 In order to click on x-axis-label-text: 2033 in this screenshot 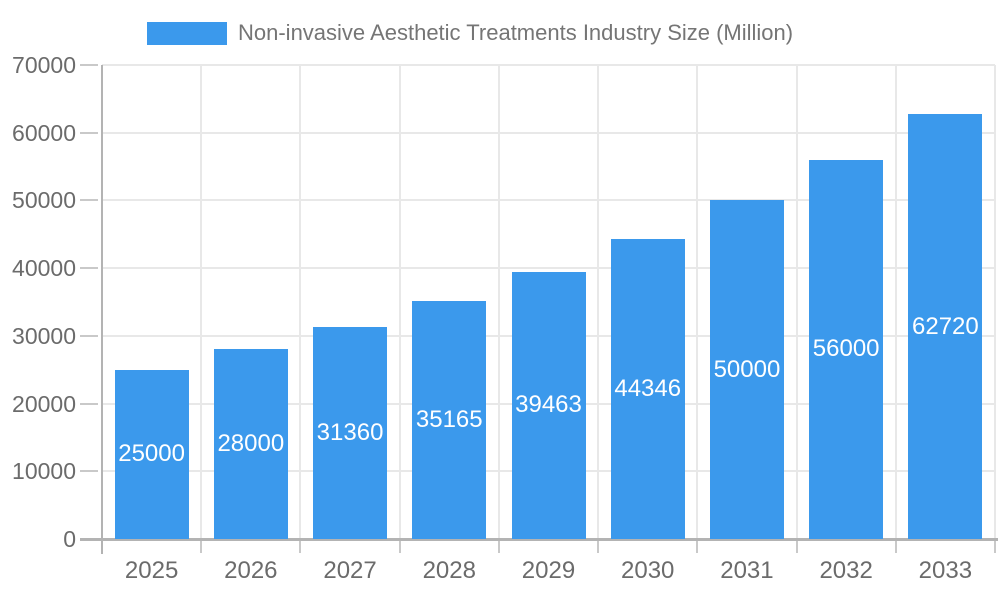, I will do `click(945, 570)`.